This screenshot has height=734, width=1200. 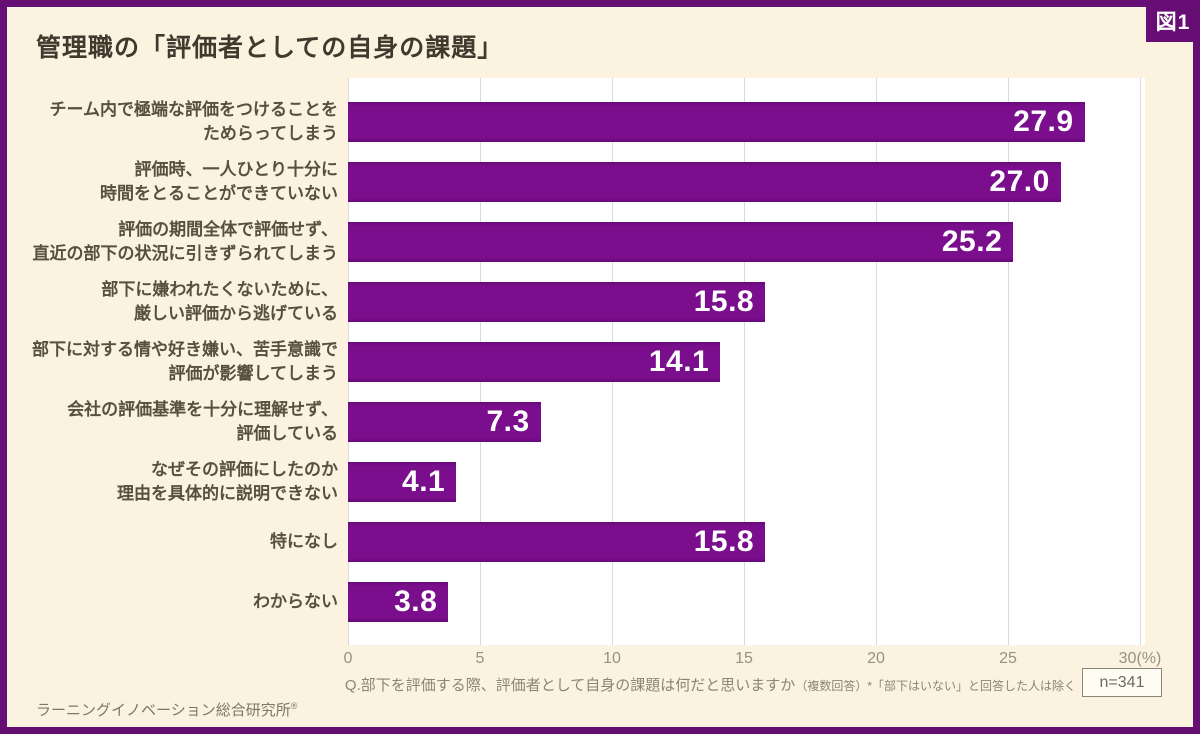 I want to click on sample-size-box: n=341, so click(x=1122, y=682).